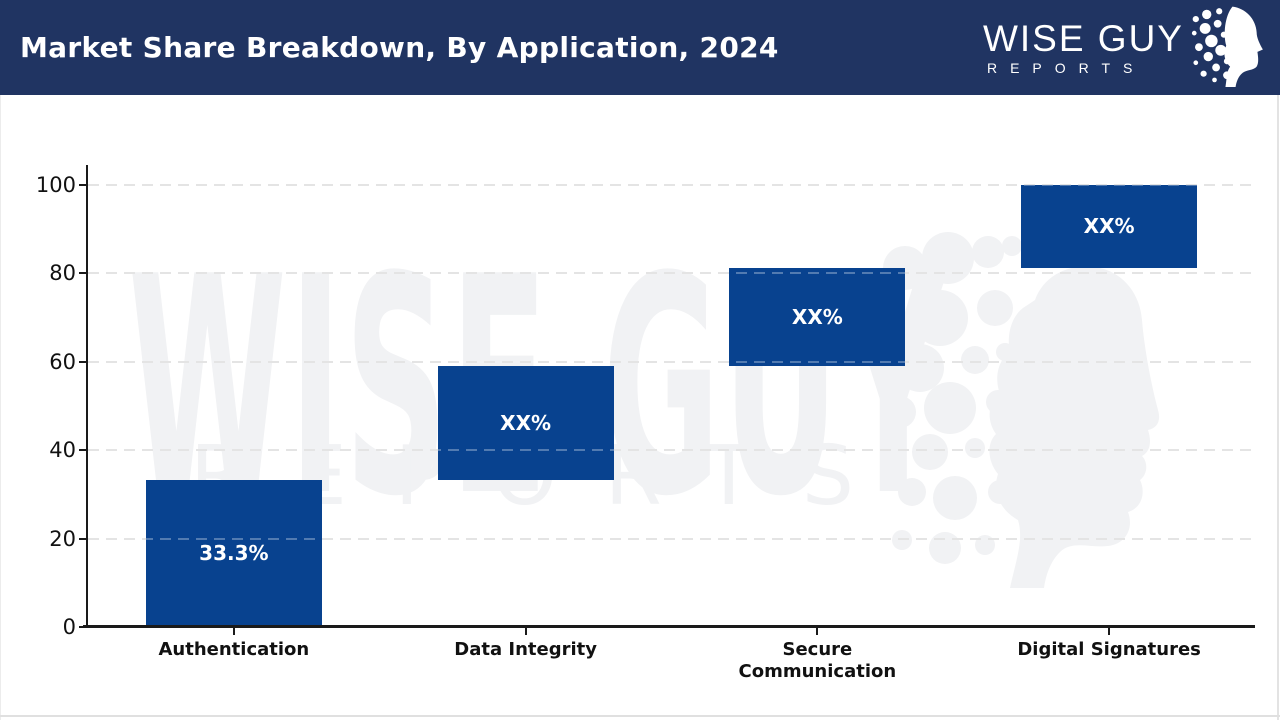 The height and width of the screenshot is (720, 1280). Describe the element at coordinates (1278, 407) in the screenshot. I see `image-right-edge` at that location.